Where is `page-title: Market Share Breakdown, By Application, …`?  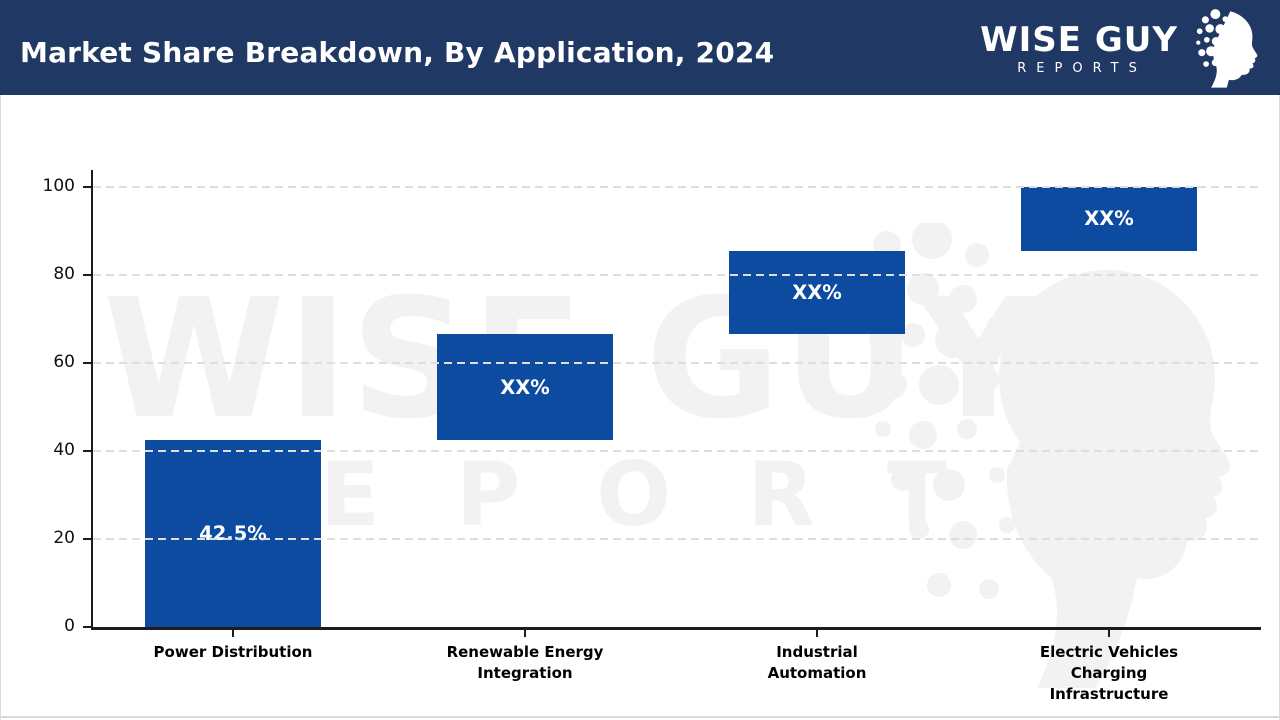
page-title: Market Share Breakdown, By Application, … is located at coordinates (397, 52).